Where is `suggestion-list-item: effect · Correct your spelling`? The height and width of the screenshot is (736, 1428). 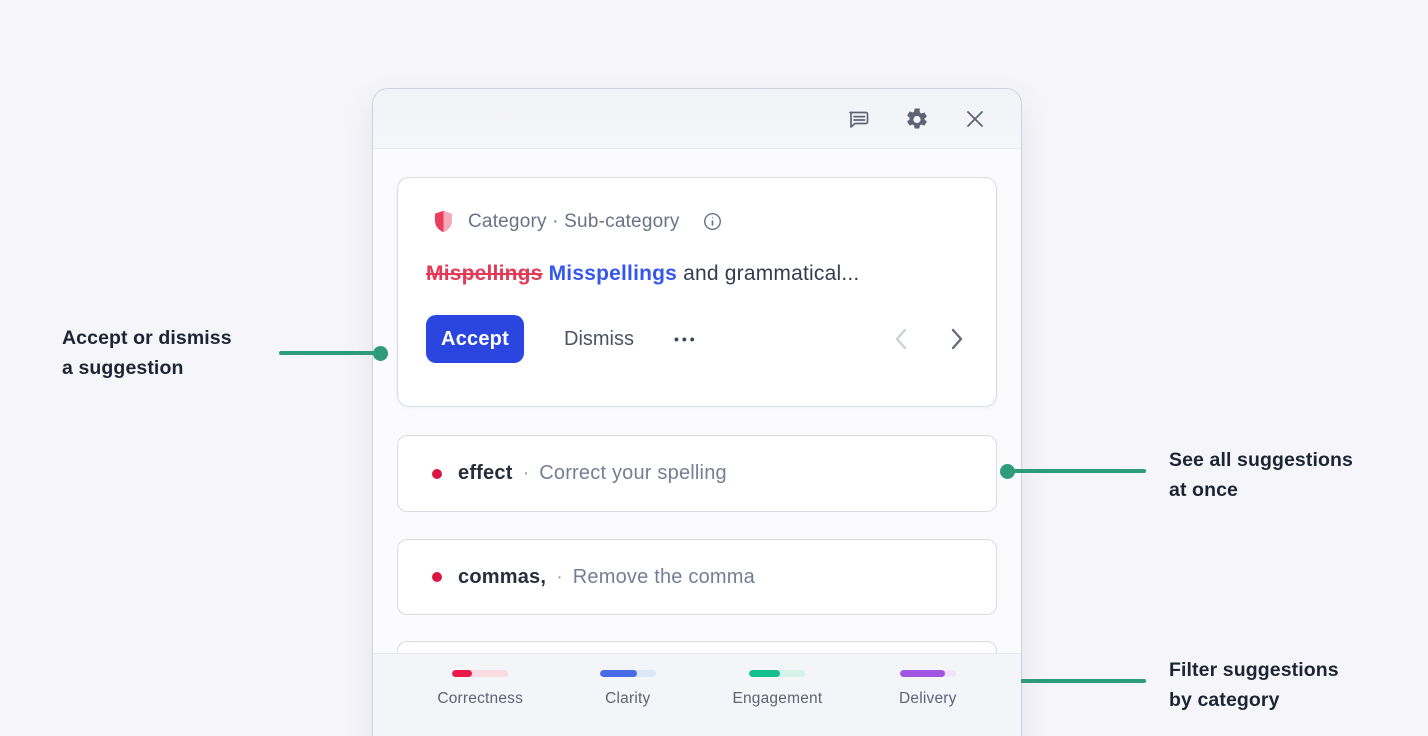 suggestion-list-item: effect · Correct your spelling is located at coordinates (697, 473).